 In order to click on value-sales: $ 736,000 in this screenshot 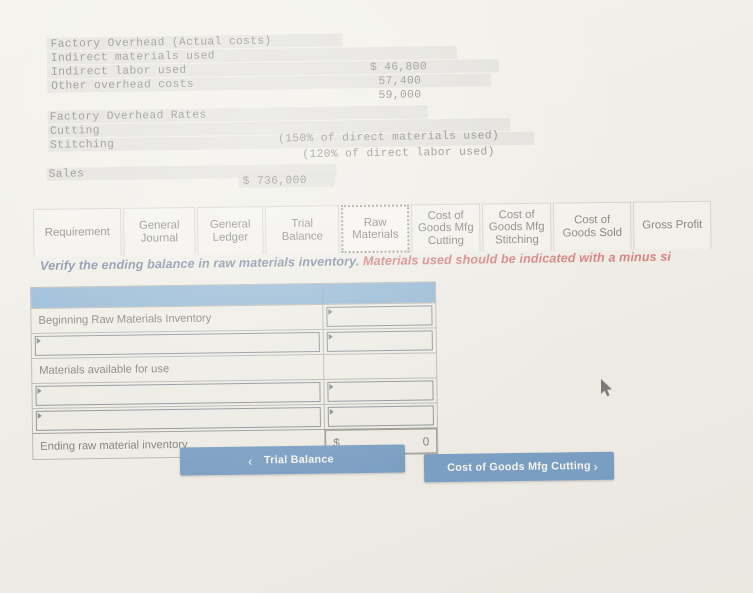, I will do `click(274, 182)`.